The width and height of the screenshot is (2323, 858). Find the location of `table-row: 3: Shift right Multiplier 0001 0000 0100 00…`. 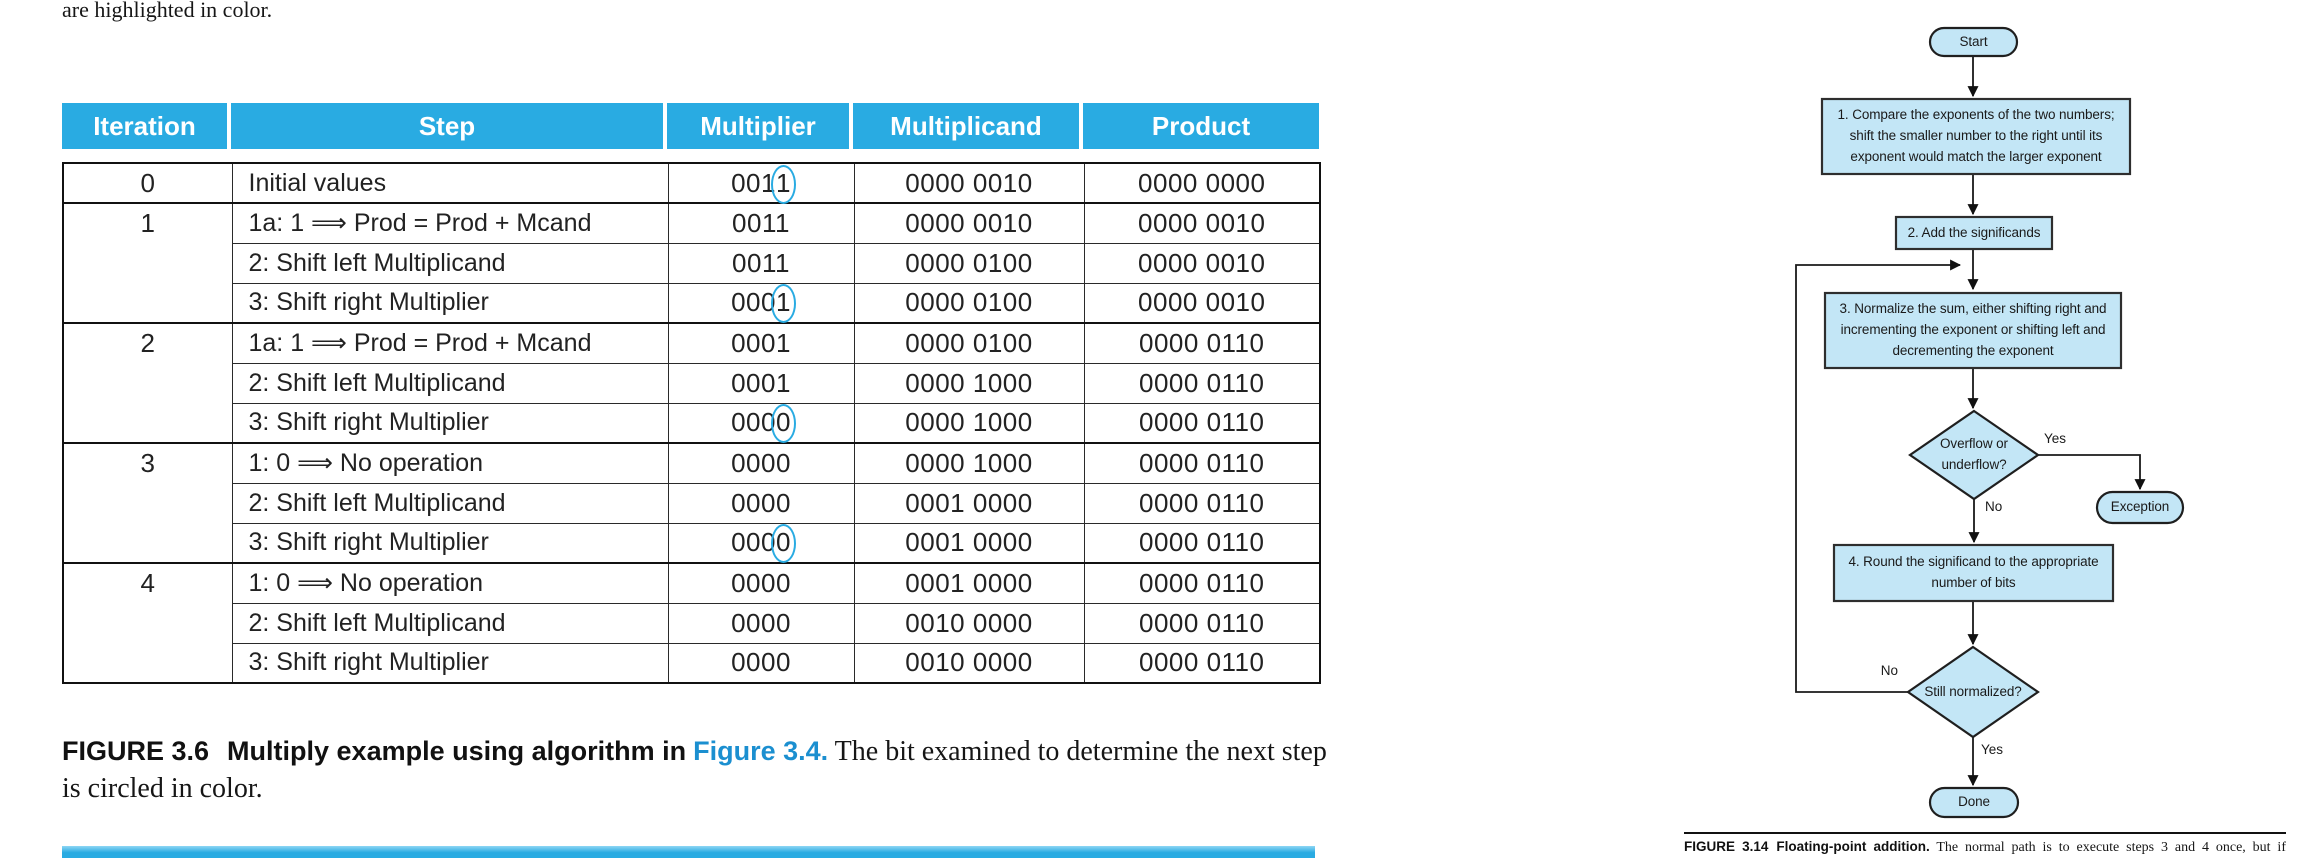

table-row: 3: Shift right Multiplier 0001 0000 0100 00… is located at coordinates (692, 303).